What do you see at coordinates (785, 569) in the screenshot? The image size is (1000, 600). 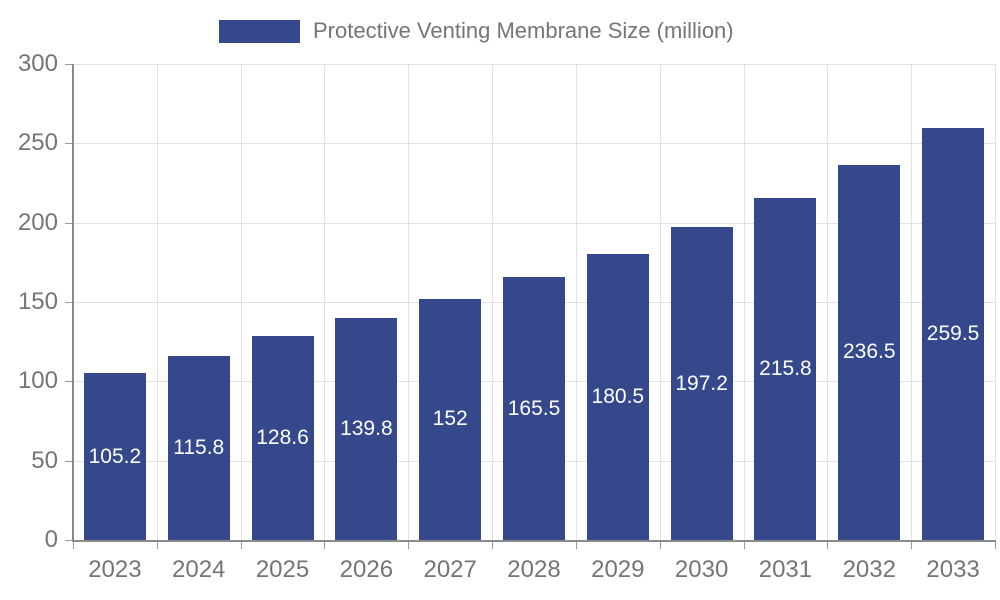 I see `x-axis-tick-label: 2031` at bounding box center [785, 569].